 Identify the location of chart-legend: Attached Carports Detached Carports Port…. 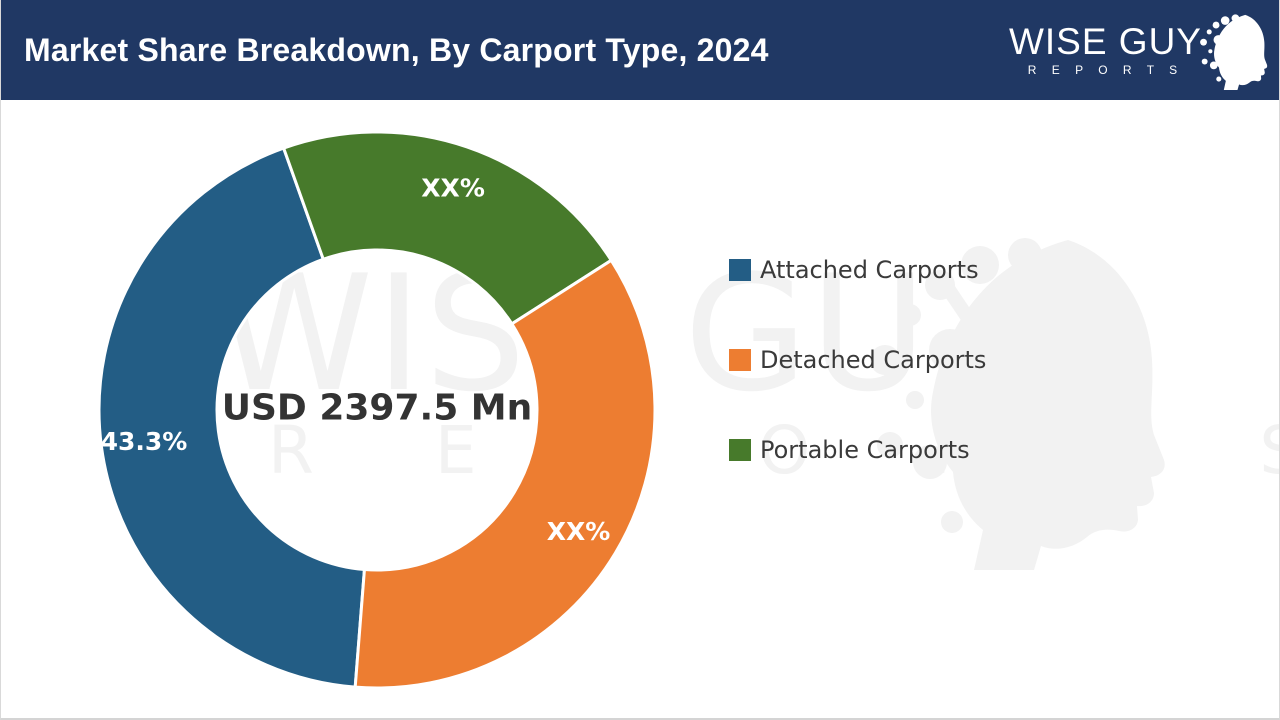
(857, 360).